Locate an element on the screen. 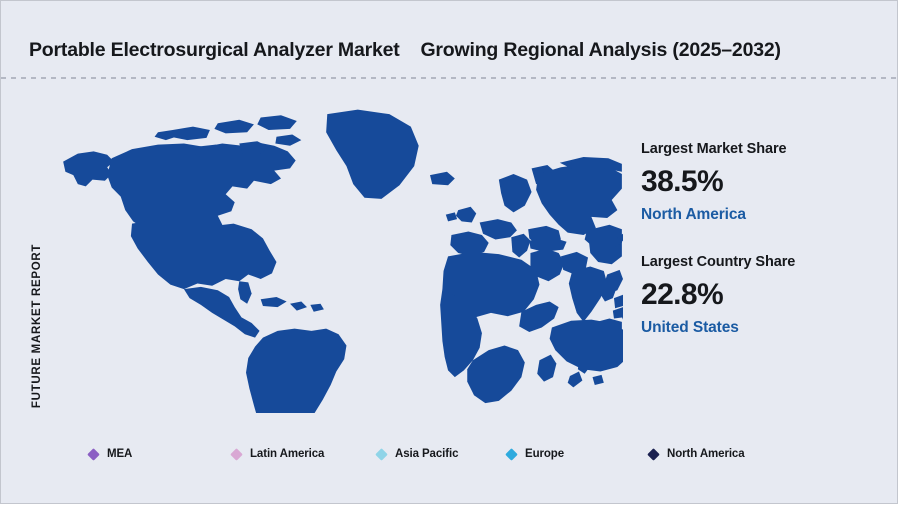 This screenshot has width=900, height=506. title-divider is located at coordinates (449, 78).